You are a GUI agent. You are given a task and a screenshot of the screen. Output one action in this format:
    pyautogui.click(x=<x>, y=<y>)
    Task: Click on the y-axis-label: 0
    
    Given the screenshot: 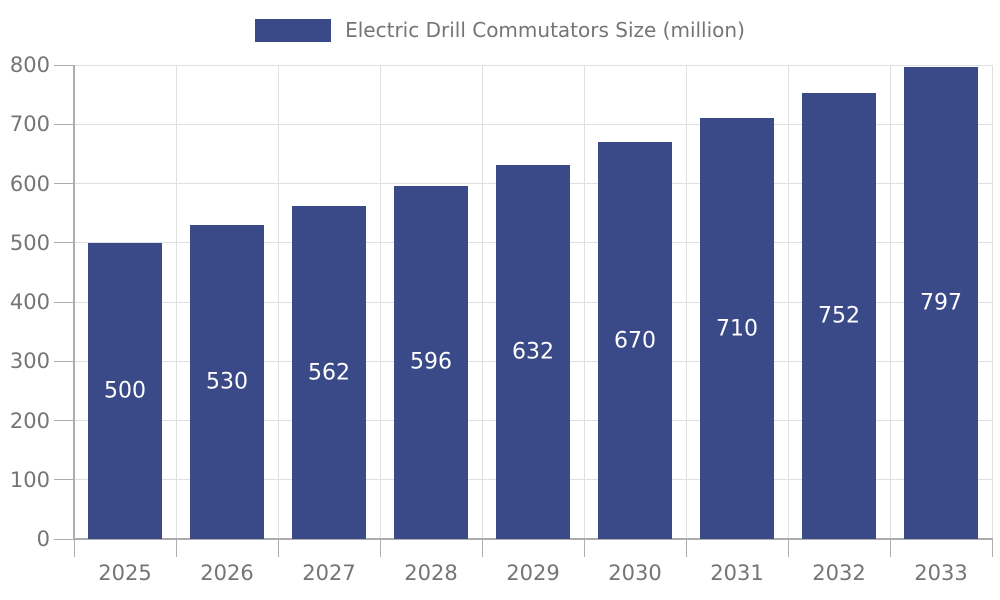 What is the action you would take?
    pyautogui.click(x=43, y=539)
    